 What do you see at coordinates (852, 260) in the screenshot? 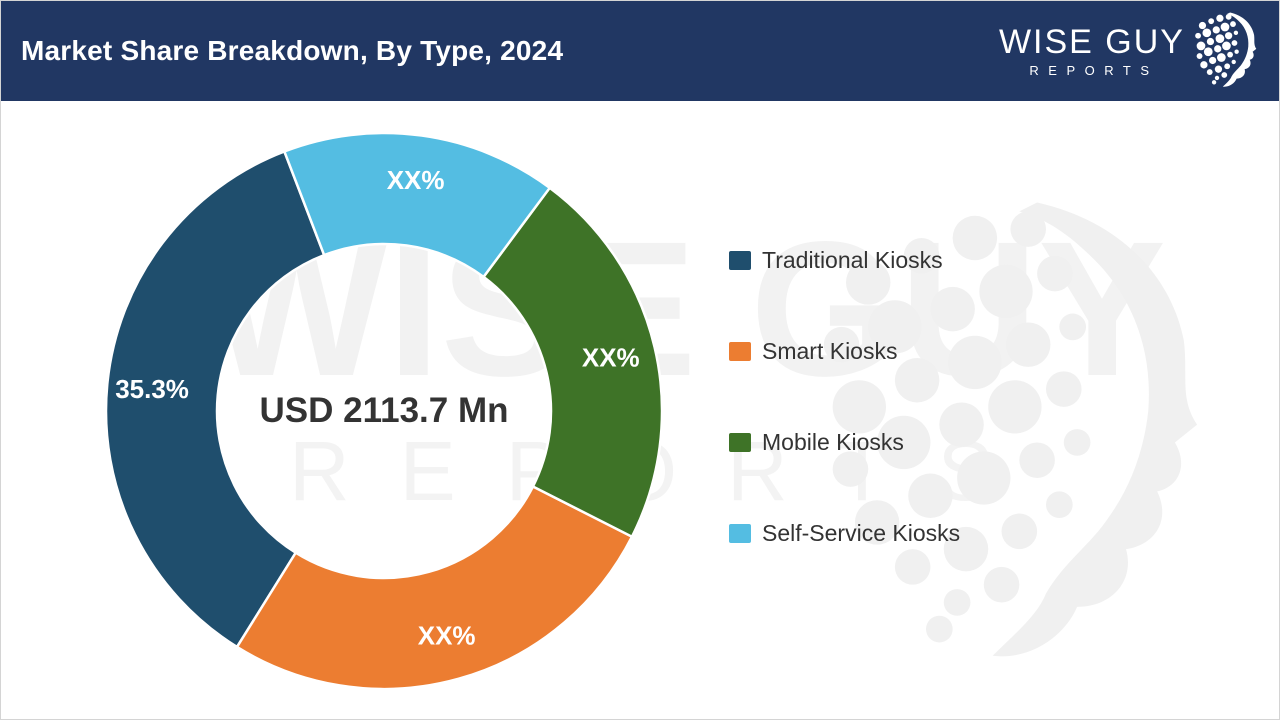
I see `legend-label-traditional-kiosks: Traditional Kiosks` at bounding box center [852, 260].